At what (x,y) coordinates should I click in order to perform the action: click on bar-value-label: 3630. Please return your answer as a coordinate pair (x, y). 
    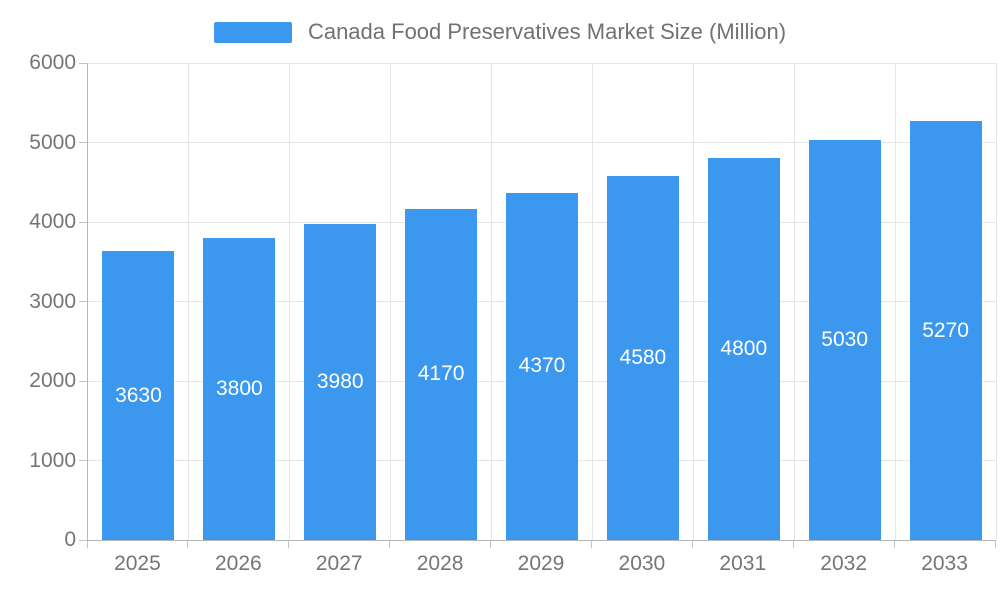
    Looking at the image, I should click on (138, 395).